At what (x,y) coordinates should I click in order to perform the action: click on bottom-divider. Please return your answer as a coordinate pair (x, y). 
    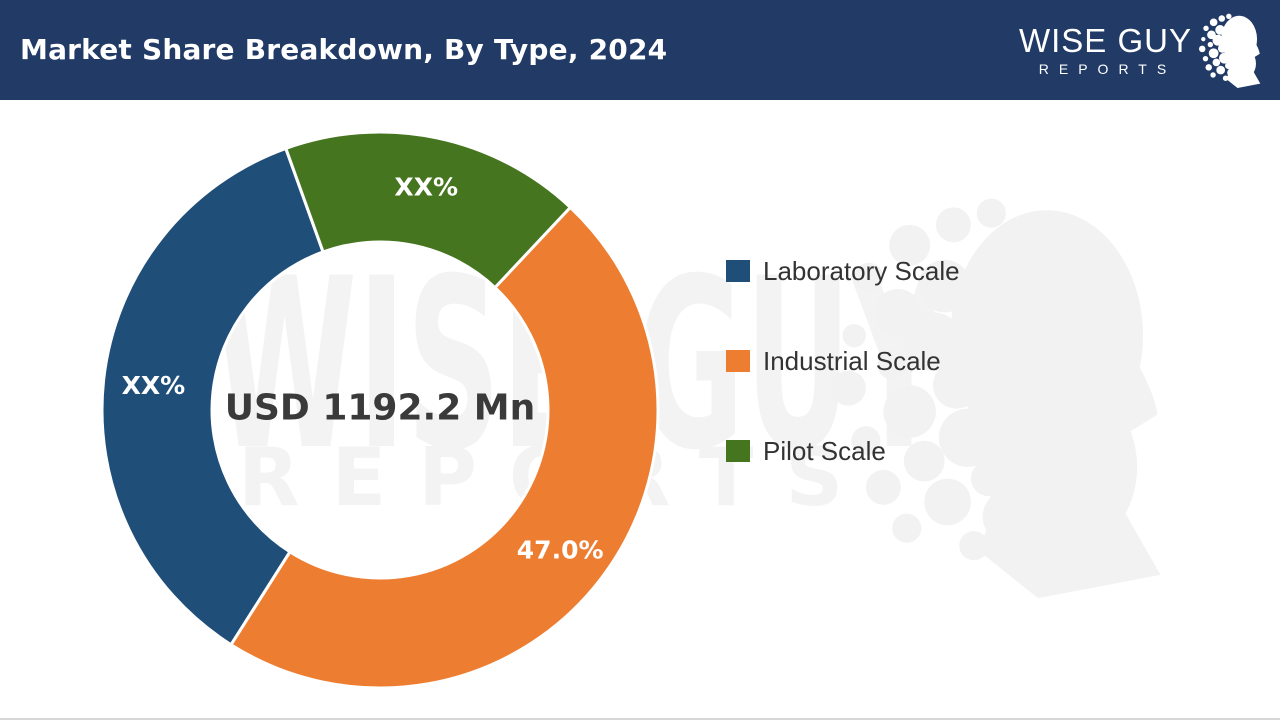
    Looking at the image, I should click on (640, 719).